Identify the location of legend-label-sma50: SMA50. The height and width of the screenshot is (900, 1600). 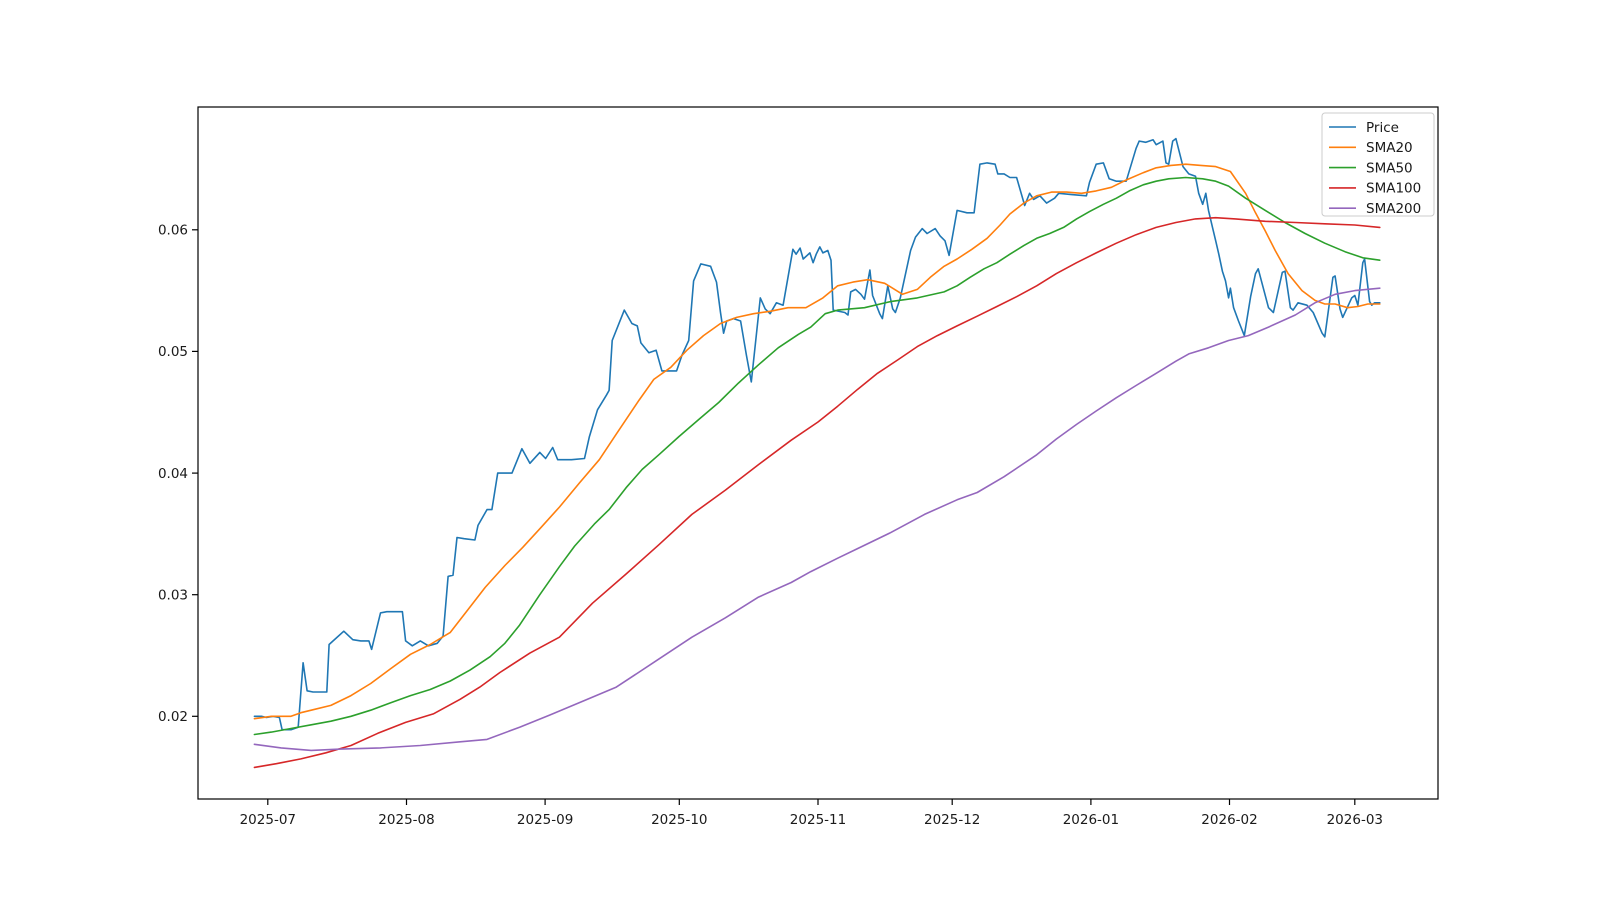
(1389, 168).